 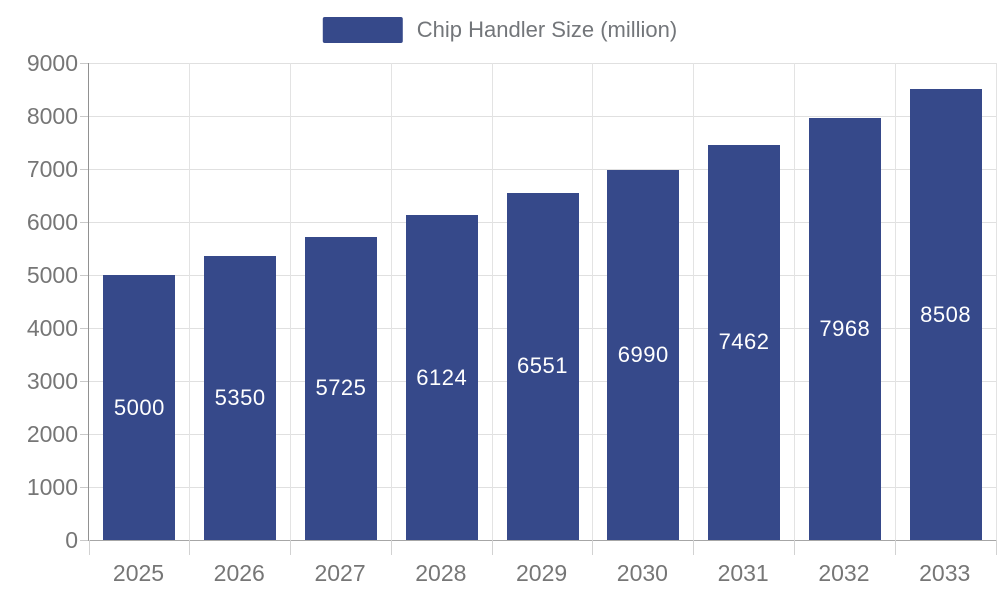 What do you see at coordinates (71, 540) in the screenshot?
I see `y-axis-tick-label: 0` at bounding box center [71, 540].